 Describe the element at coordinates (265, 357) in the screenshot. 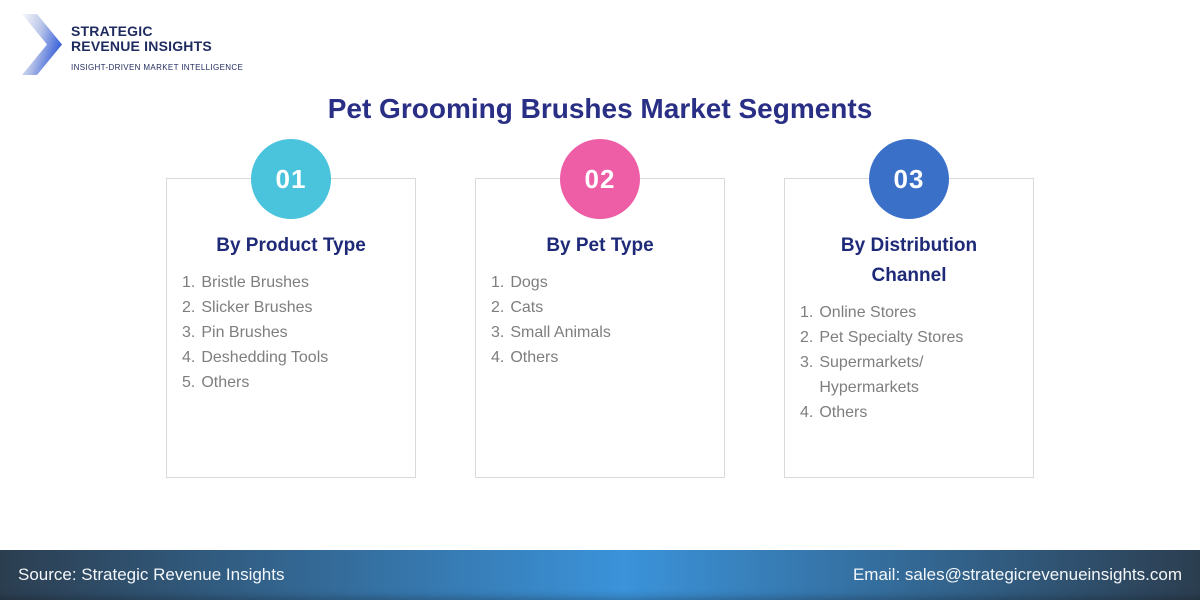

I see `item-text: Deshedding Tools` at that location.